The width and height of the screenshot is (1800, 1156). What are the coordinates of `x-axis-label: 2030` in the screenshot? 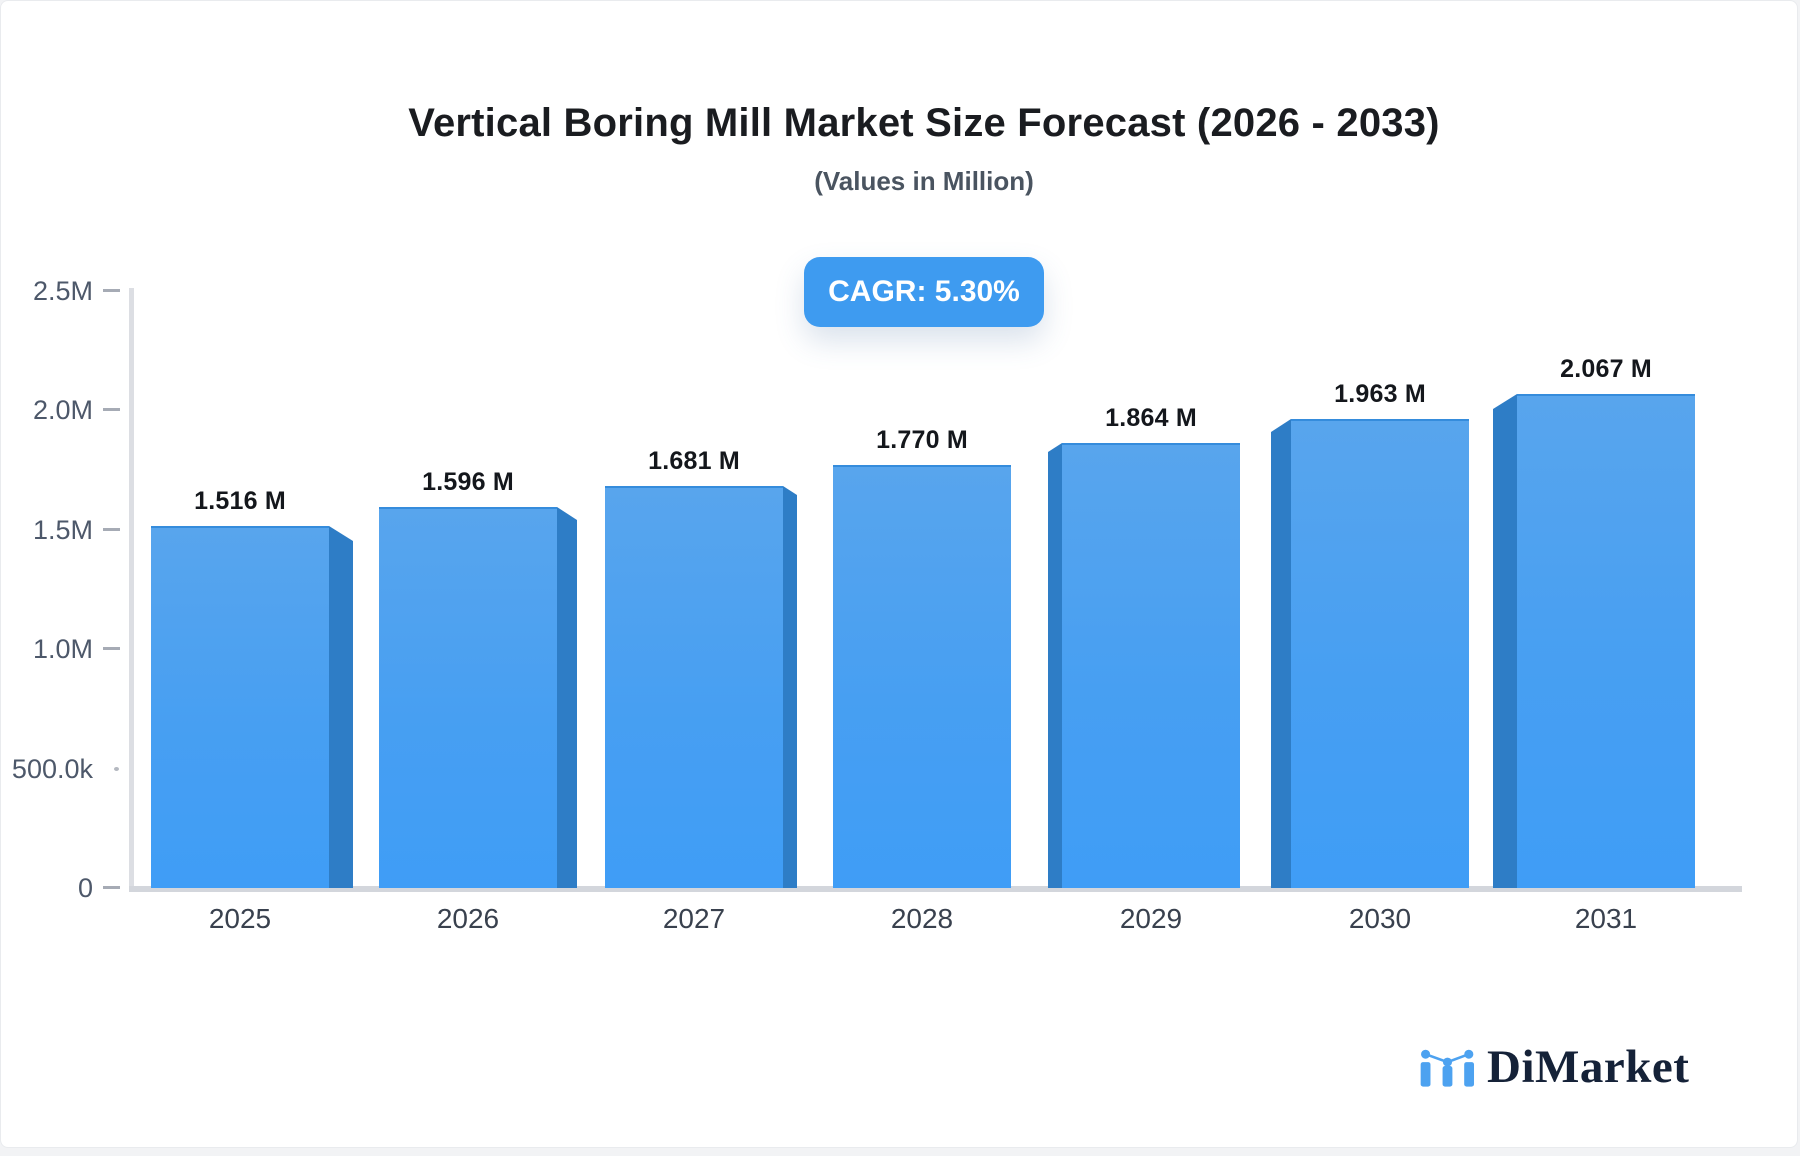 It's located at (1380, 918).